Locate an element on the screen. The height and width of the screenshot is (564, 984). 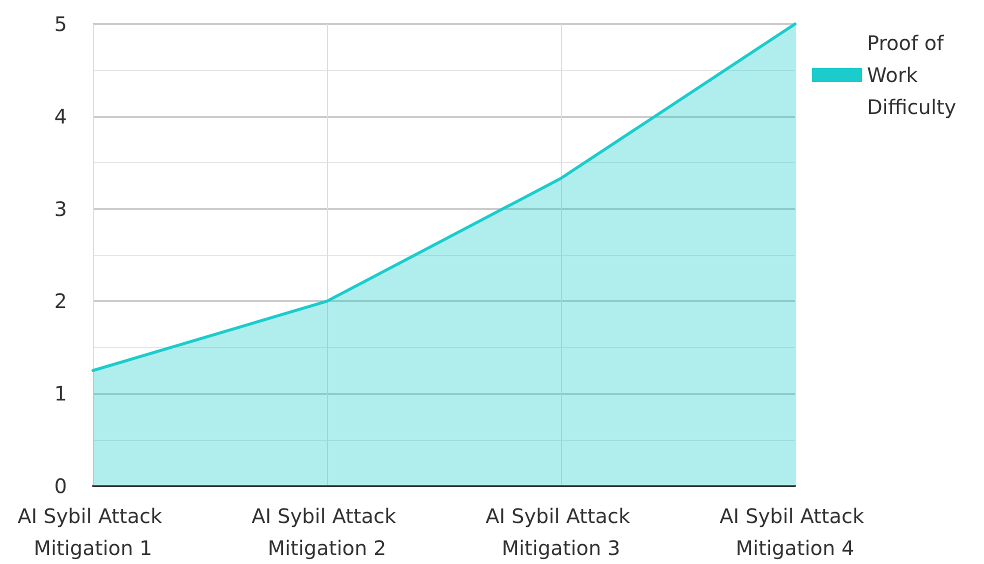
x-tick-label: AI Sybil Attack Mitigation 3 is located at coordinates (561, 532).